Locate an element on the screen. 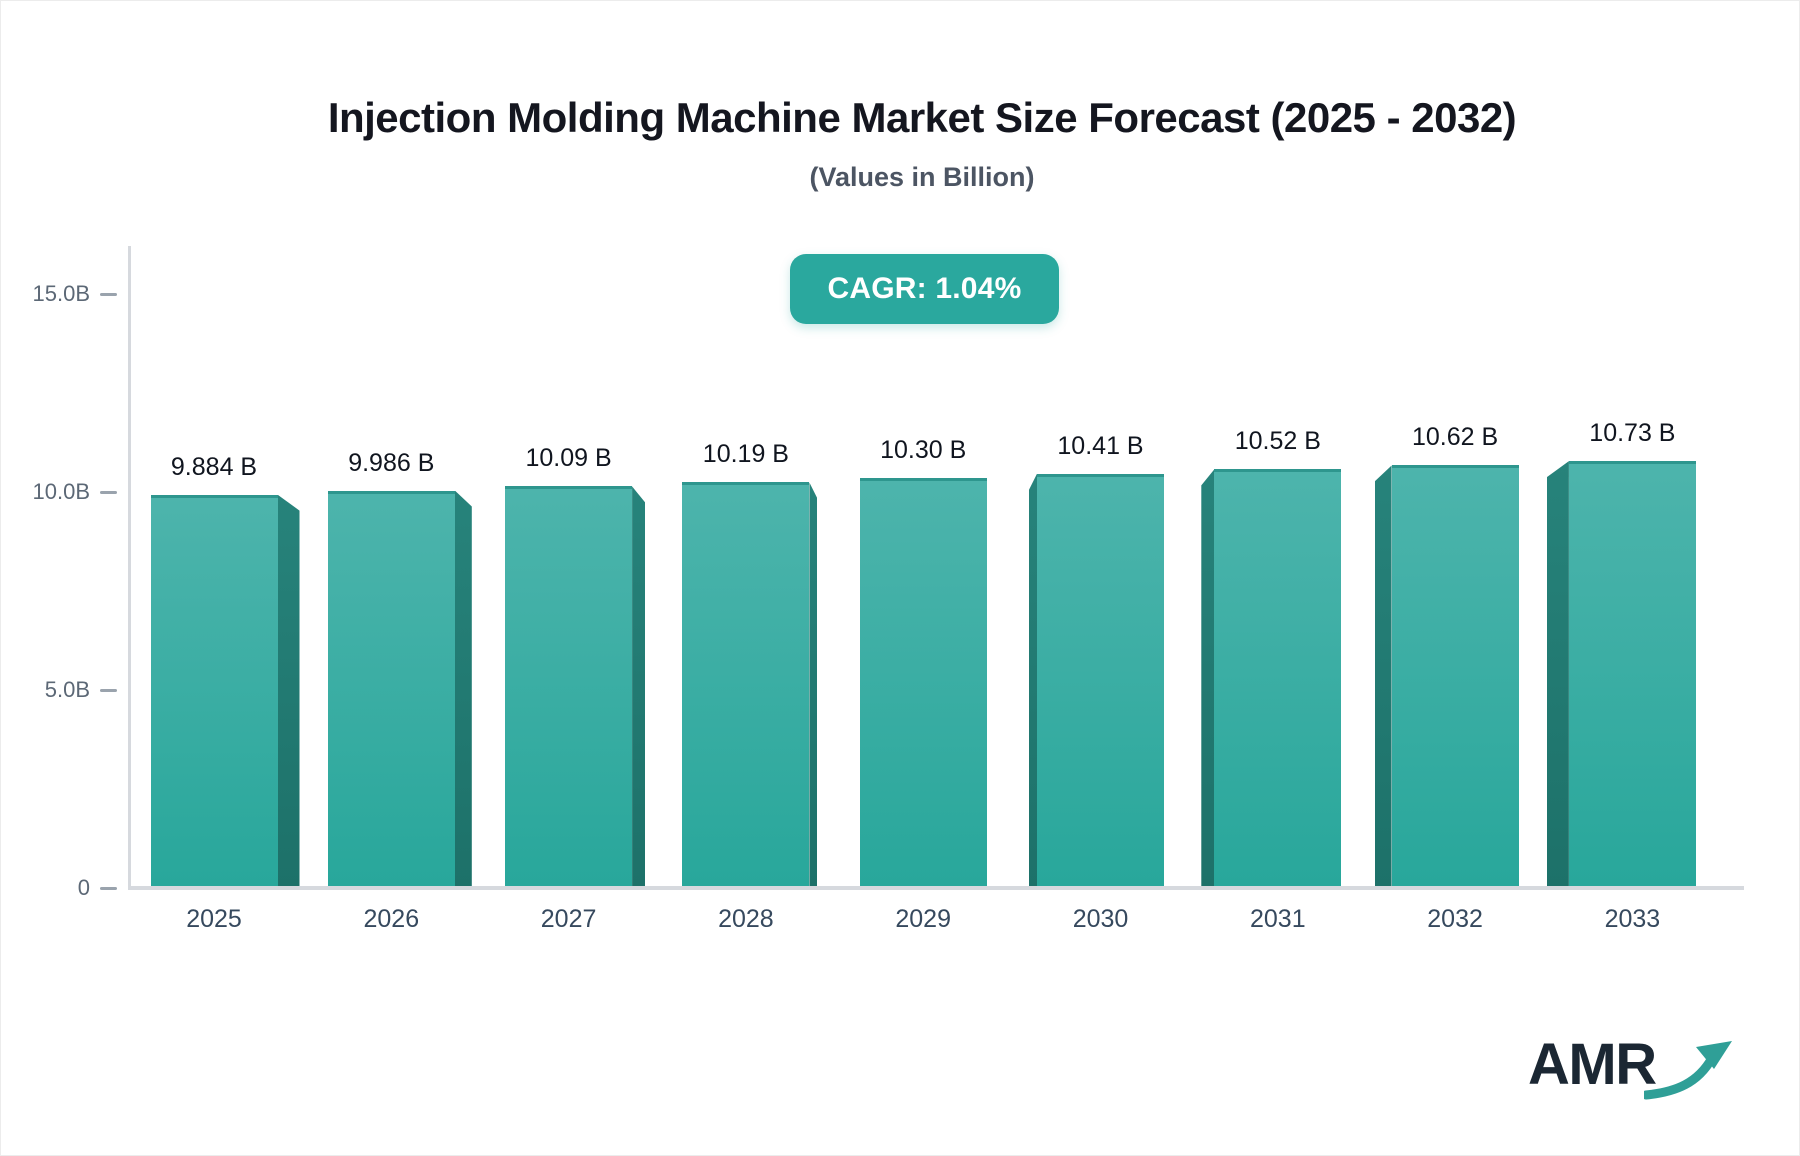 The width and height of the screenshot is (1800, 1156). y-tick-label: 5.0B is located at coordinates (67, 689).